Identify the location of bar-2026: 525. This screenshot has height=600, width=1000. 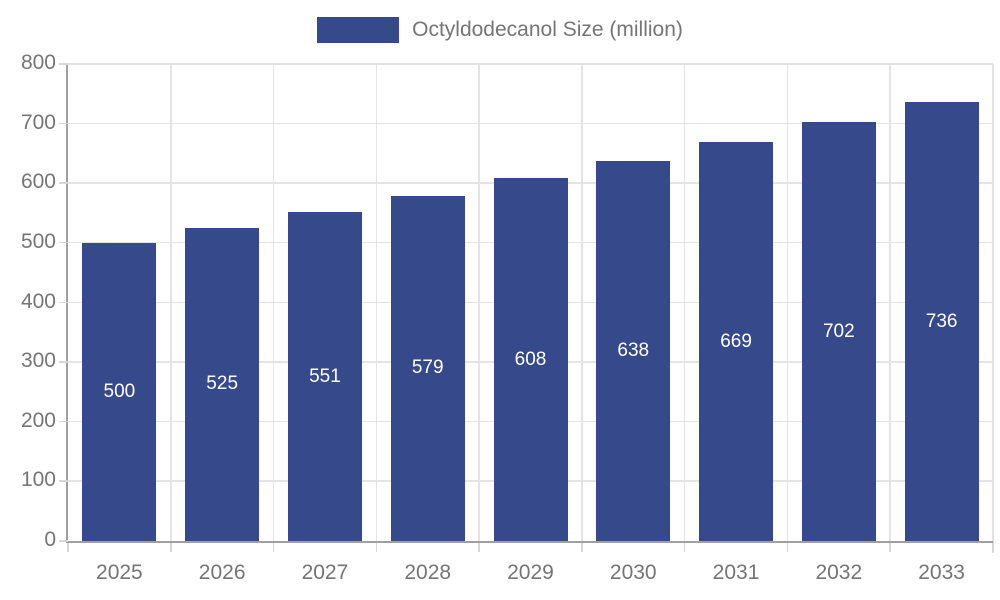
(222, 384).